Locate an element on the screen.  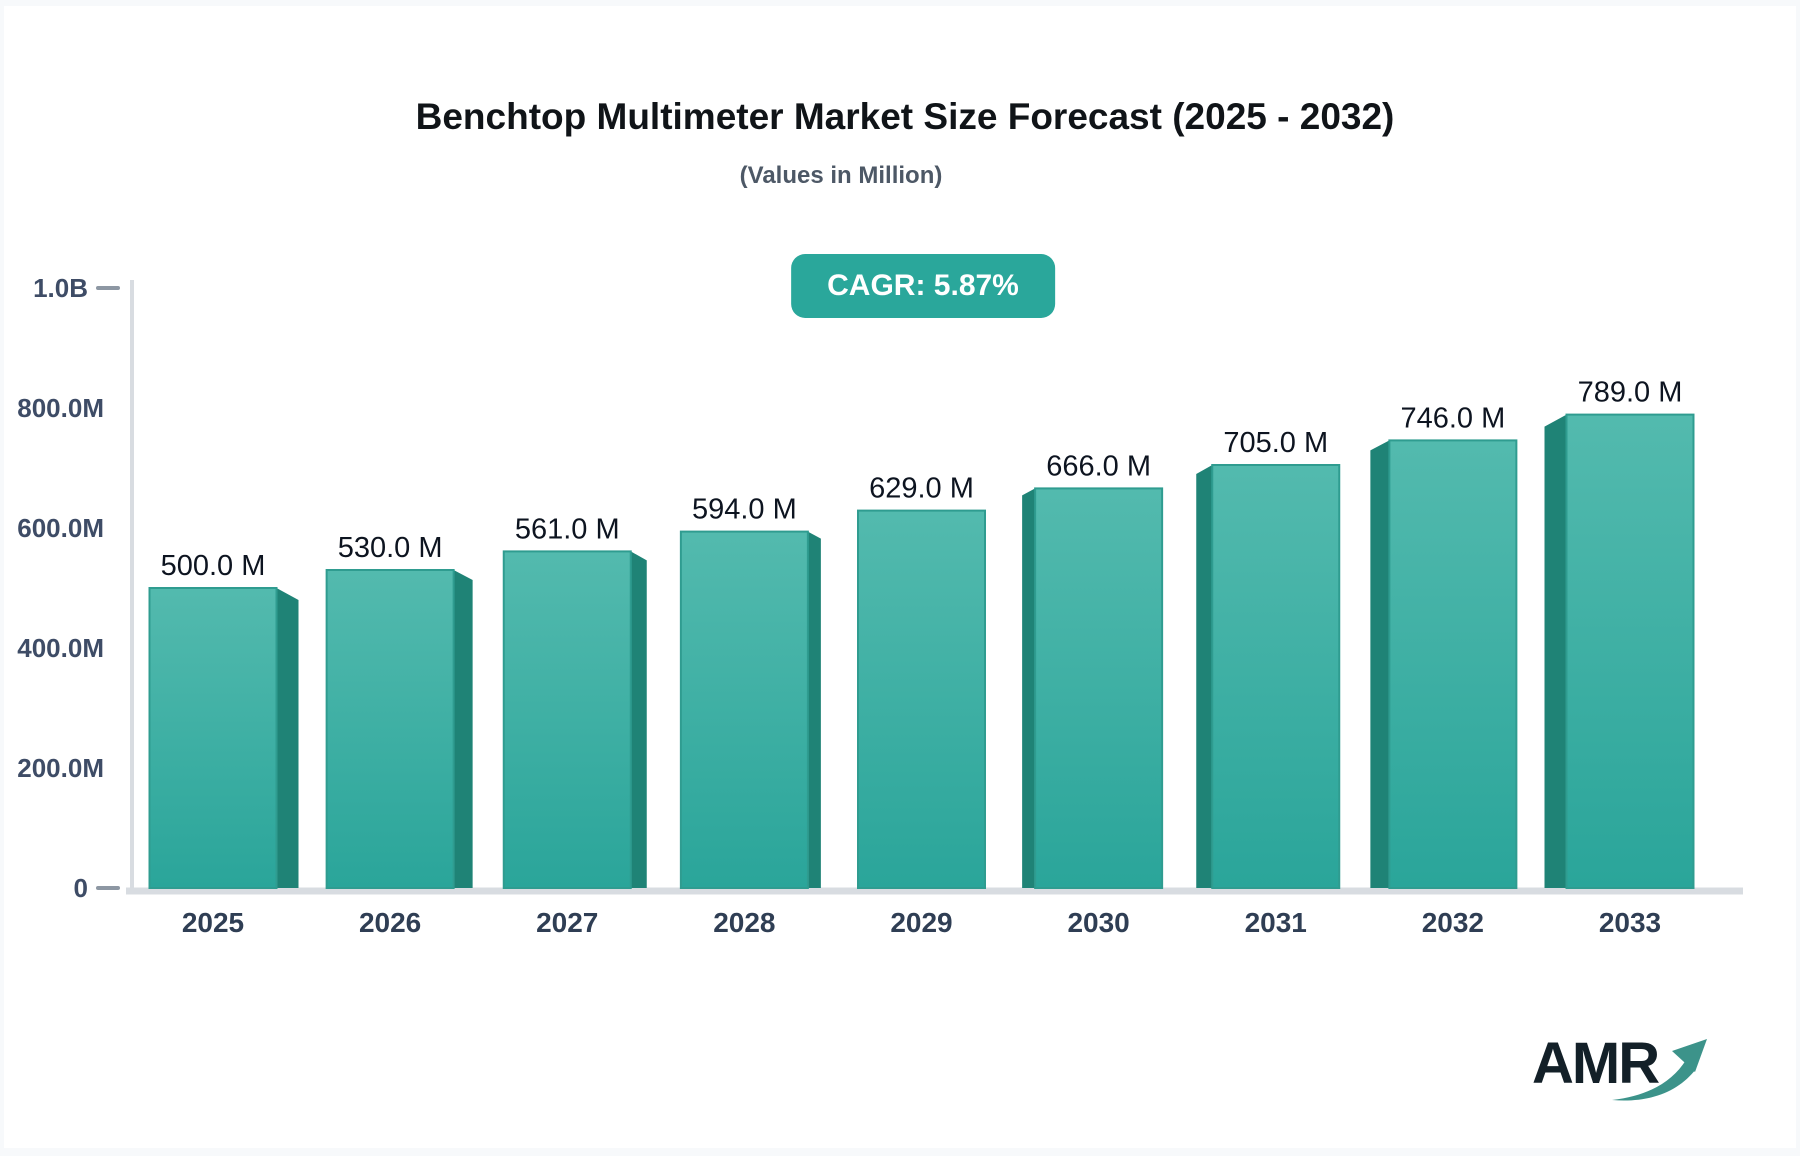
bar-2032 is located at coordinates (1453, 664).